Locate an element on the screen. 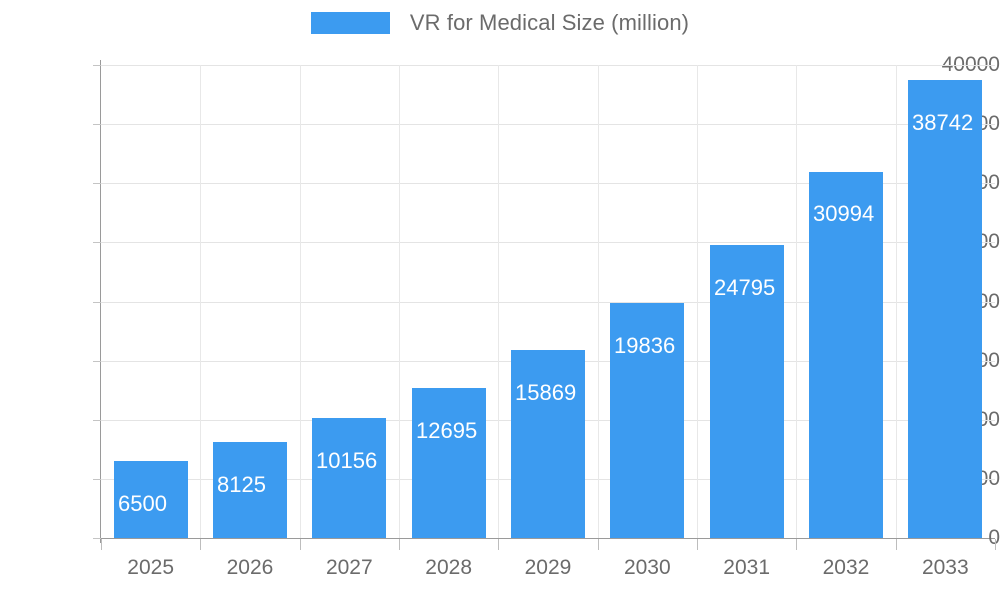  x-axis-tick-label: 2032 is located at coordinates (846, 567).